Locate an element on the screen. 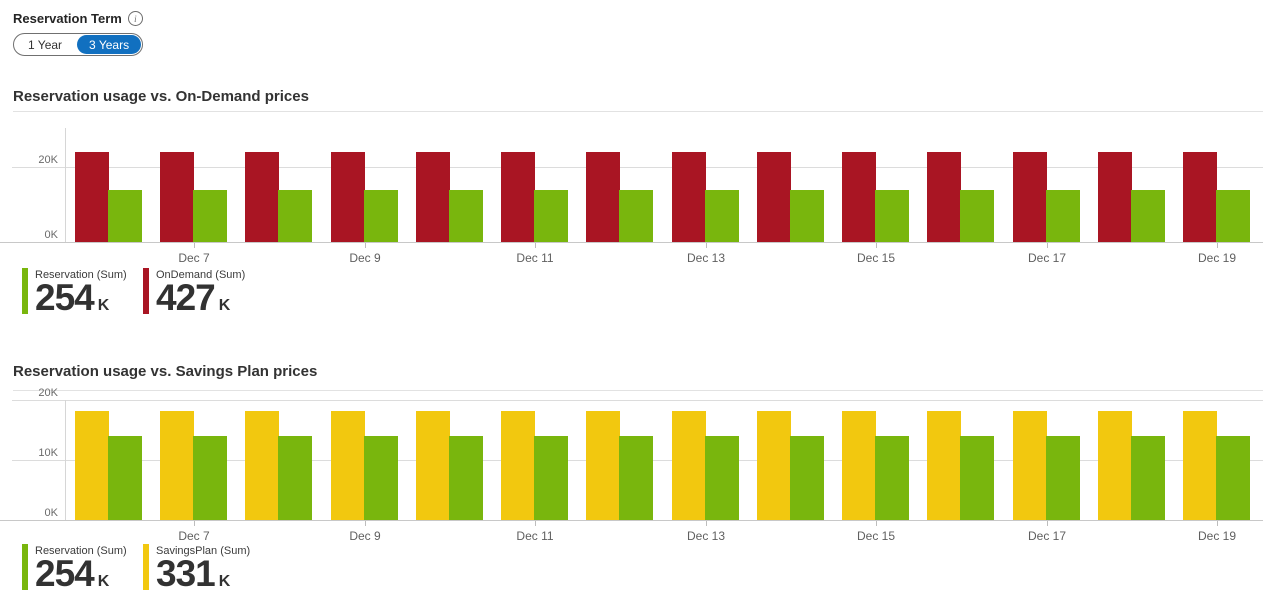  legend-swatch-savingsplan is located at coordinates (146, 567).